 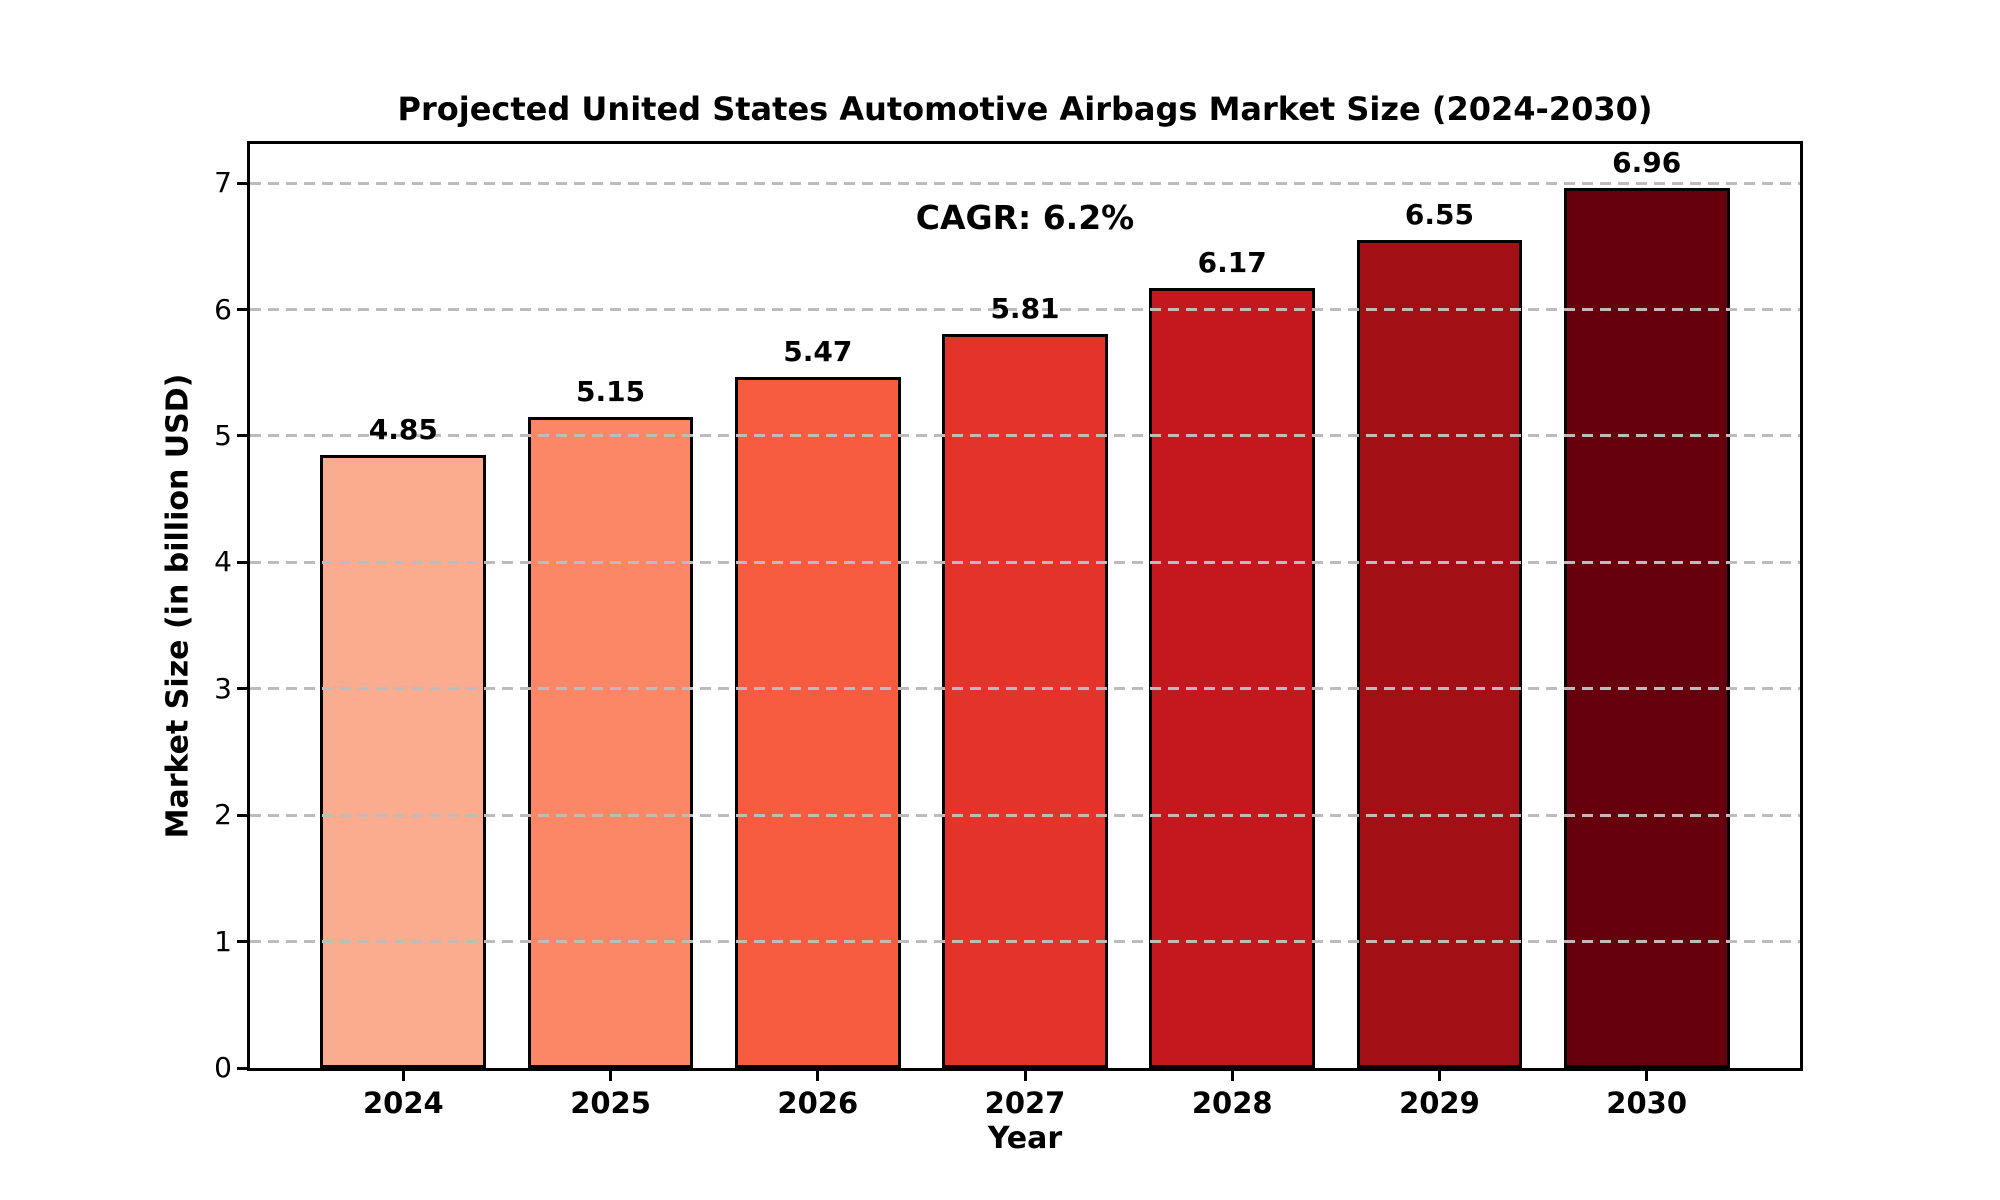 What do you see at coordinates (1232, 1103) in the screenshot?
I see `x-tick-label-2028: 2028` at bounding box center [1232, 1103].